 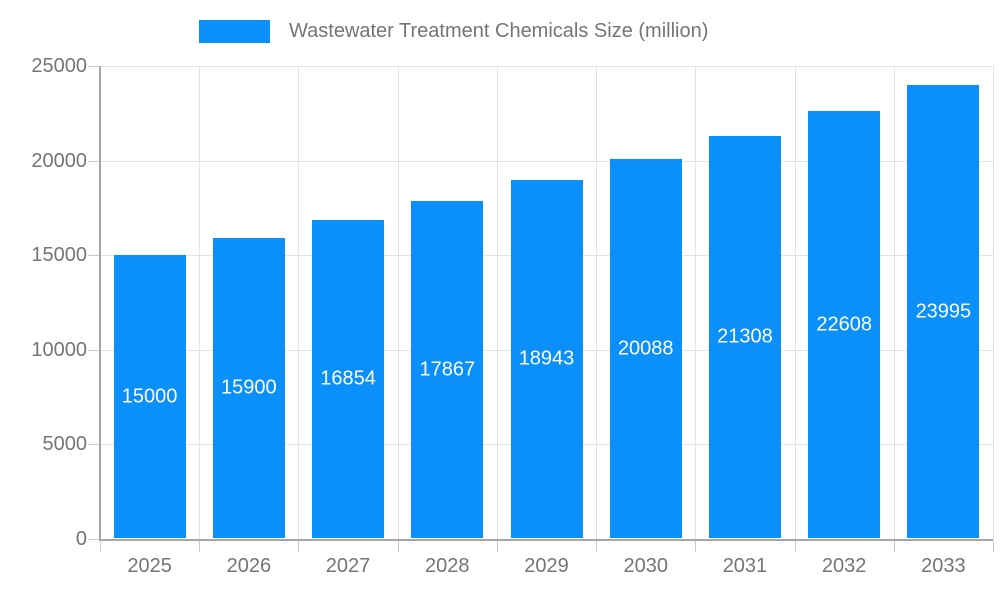 I want to click on bar-2031, so click(x=744, y=337).